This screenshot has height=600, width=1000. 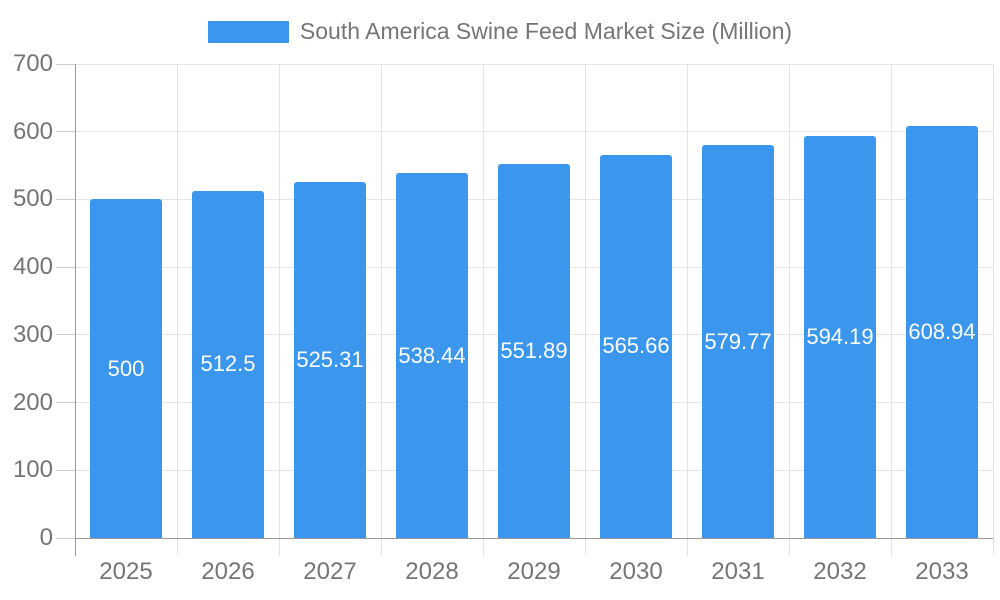 I want to click on bar: 551.89, so click(x=534, y=351).